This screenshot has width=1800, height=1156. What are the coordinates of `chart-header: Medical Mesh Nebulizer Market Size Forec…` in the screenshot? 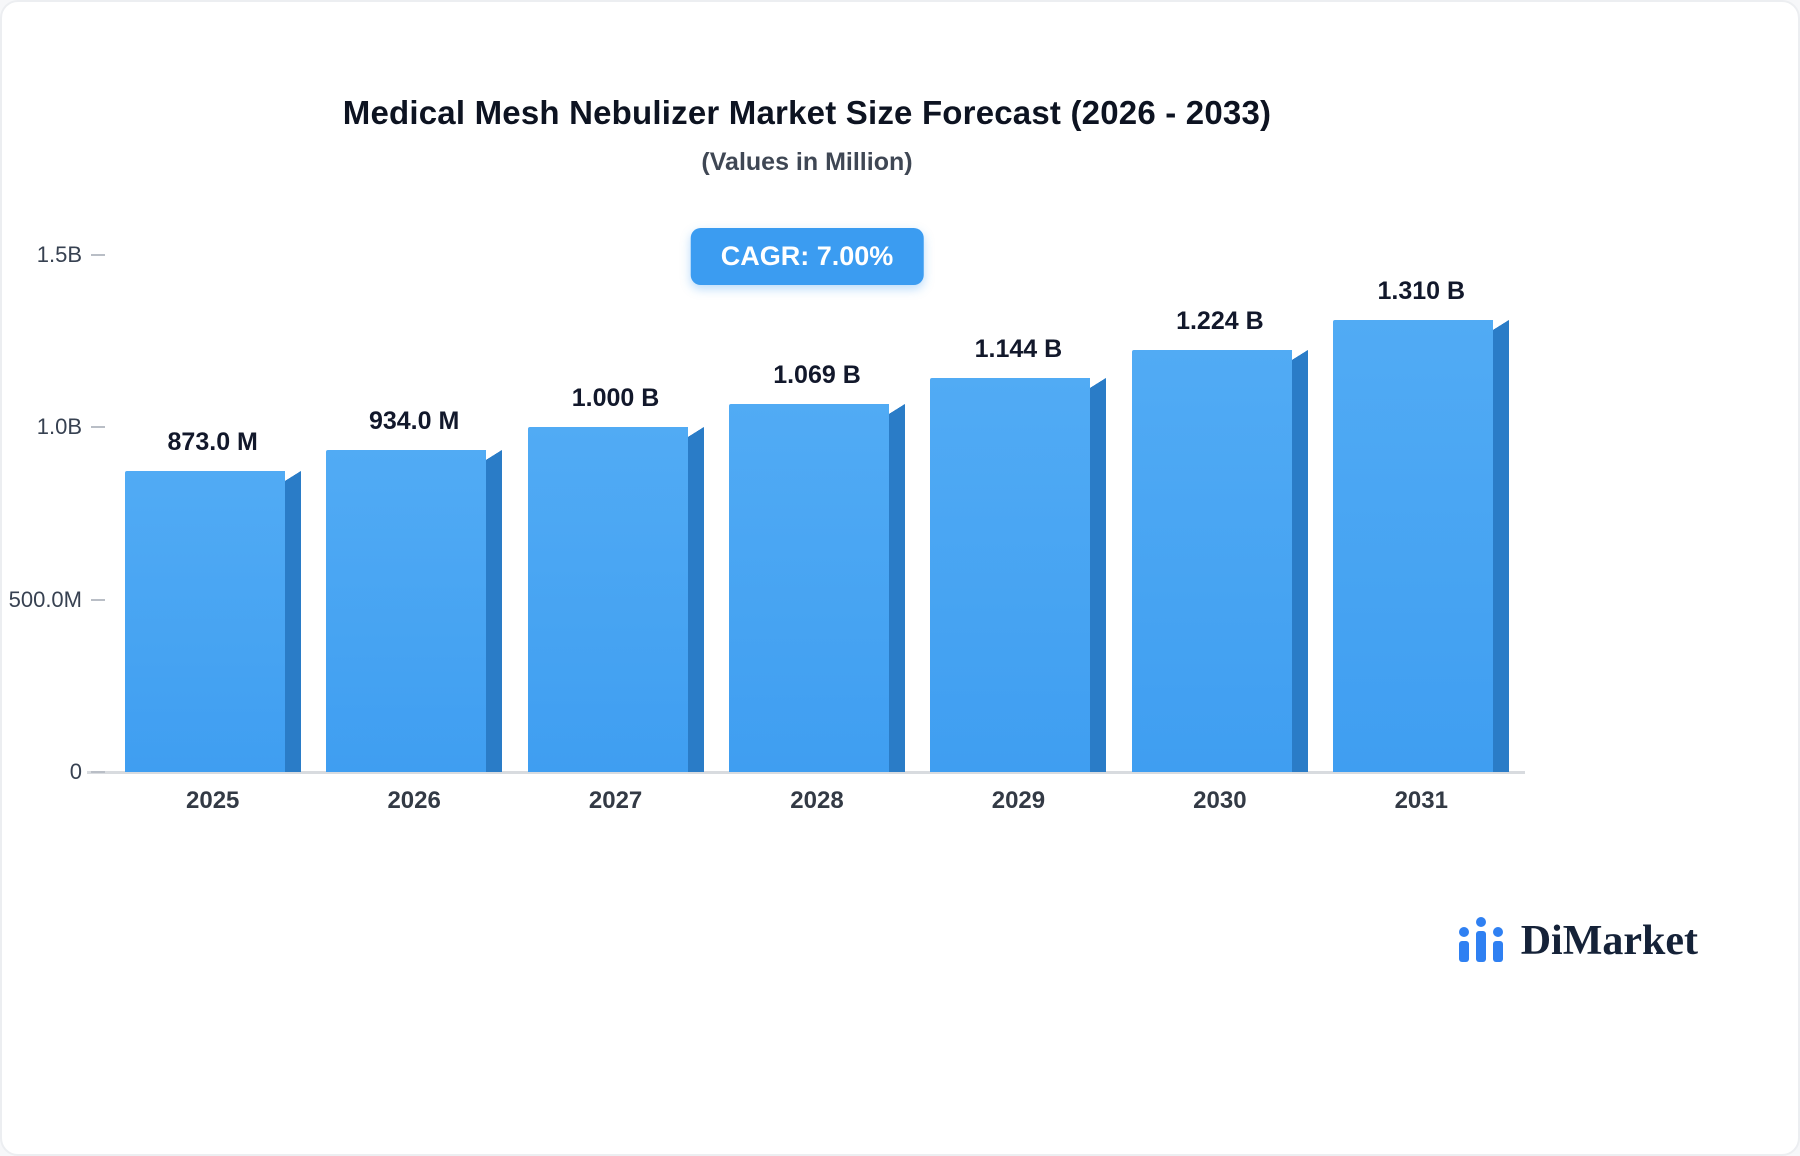 It's located at (807, 135).